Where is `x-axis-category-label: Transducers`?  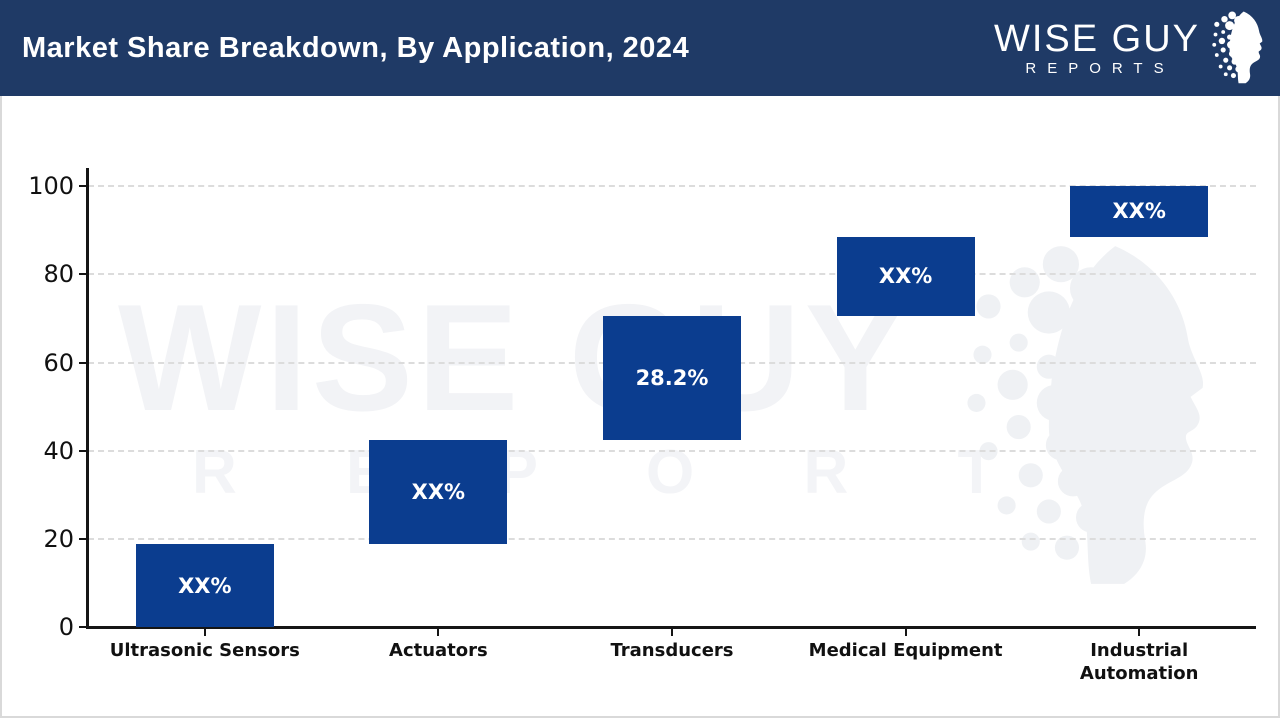
x-axis-category-label: Transducers is located at coordinates (672, 650).